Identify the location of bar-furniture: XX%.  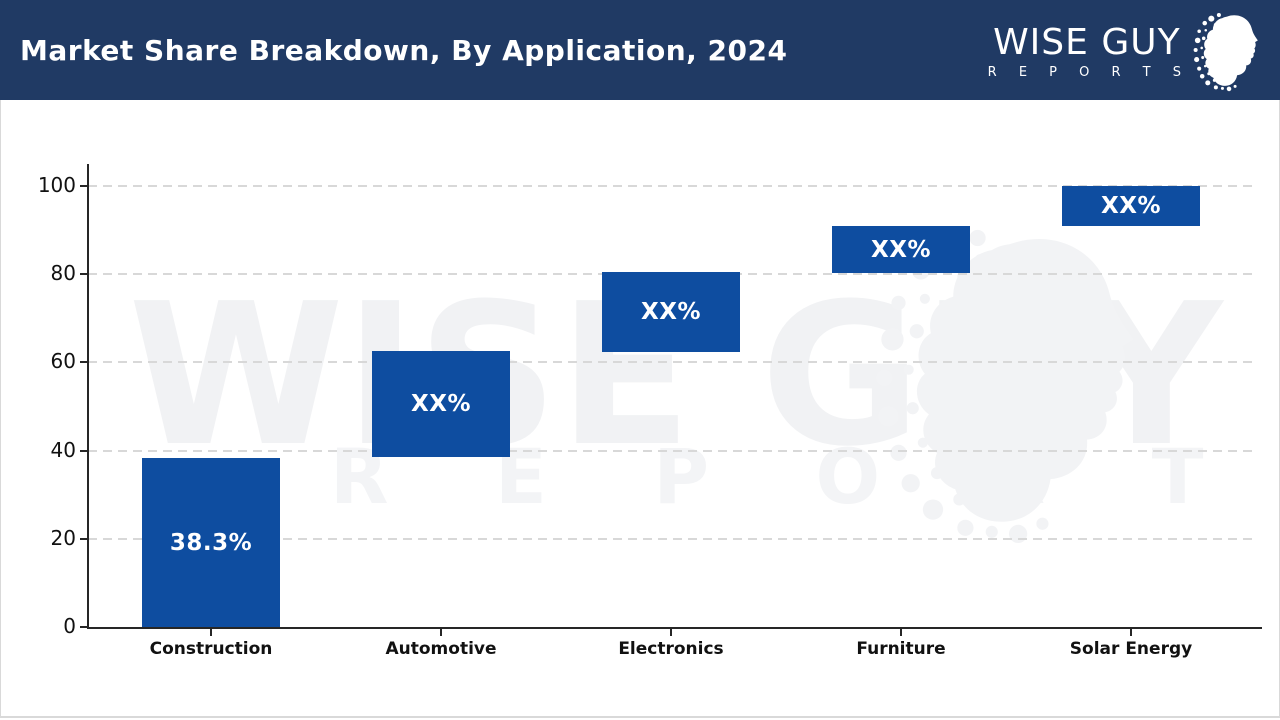
(901, 249).